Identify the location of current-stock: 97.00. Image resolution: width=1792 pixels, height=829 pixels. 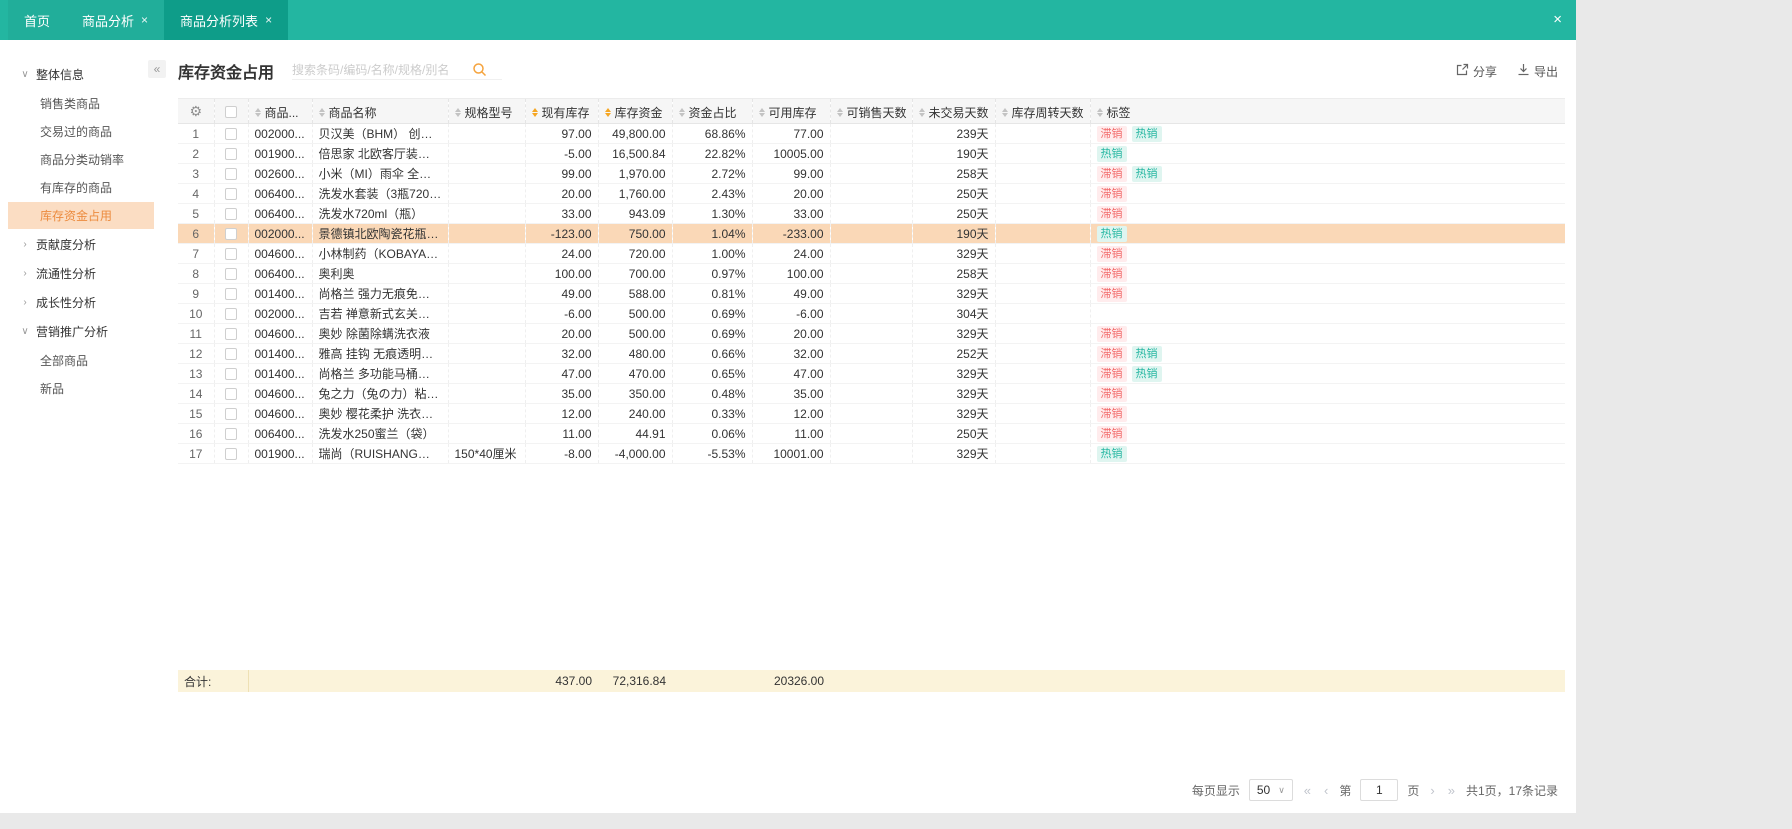
(562, 133).